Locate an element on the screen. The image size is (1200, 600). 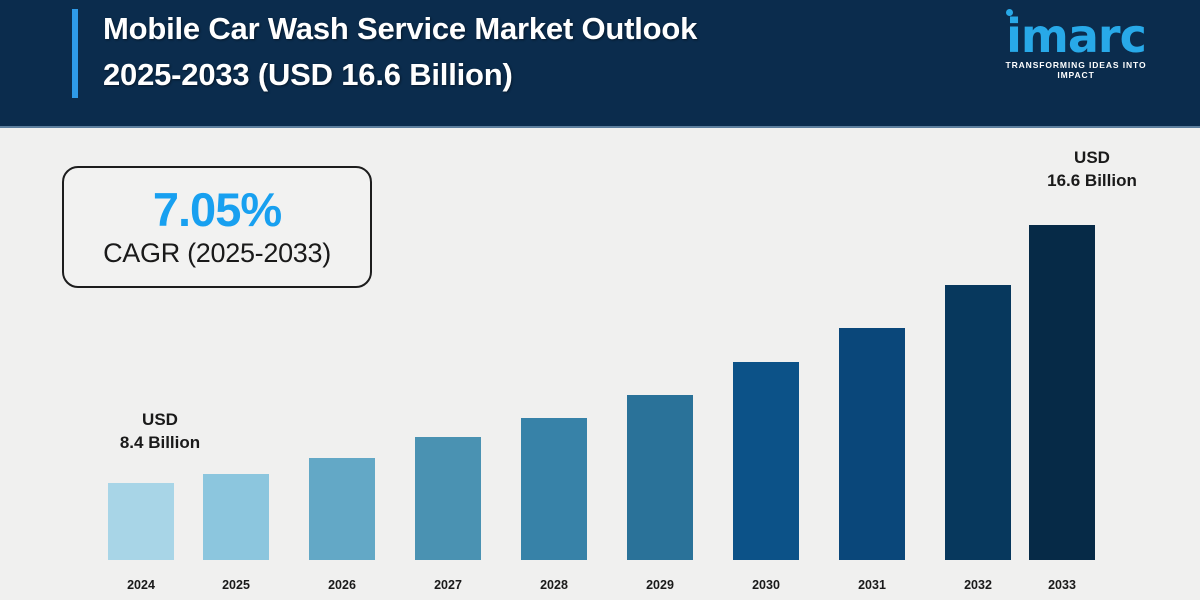
bar-group: 2028 is located at coordinates (554, 505).